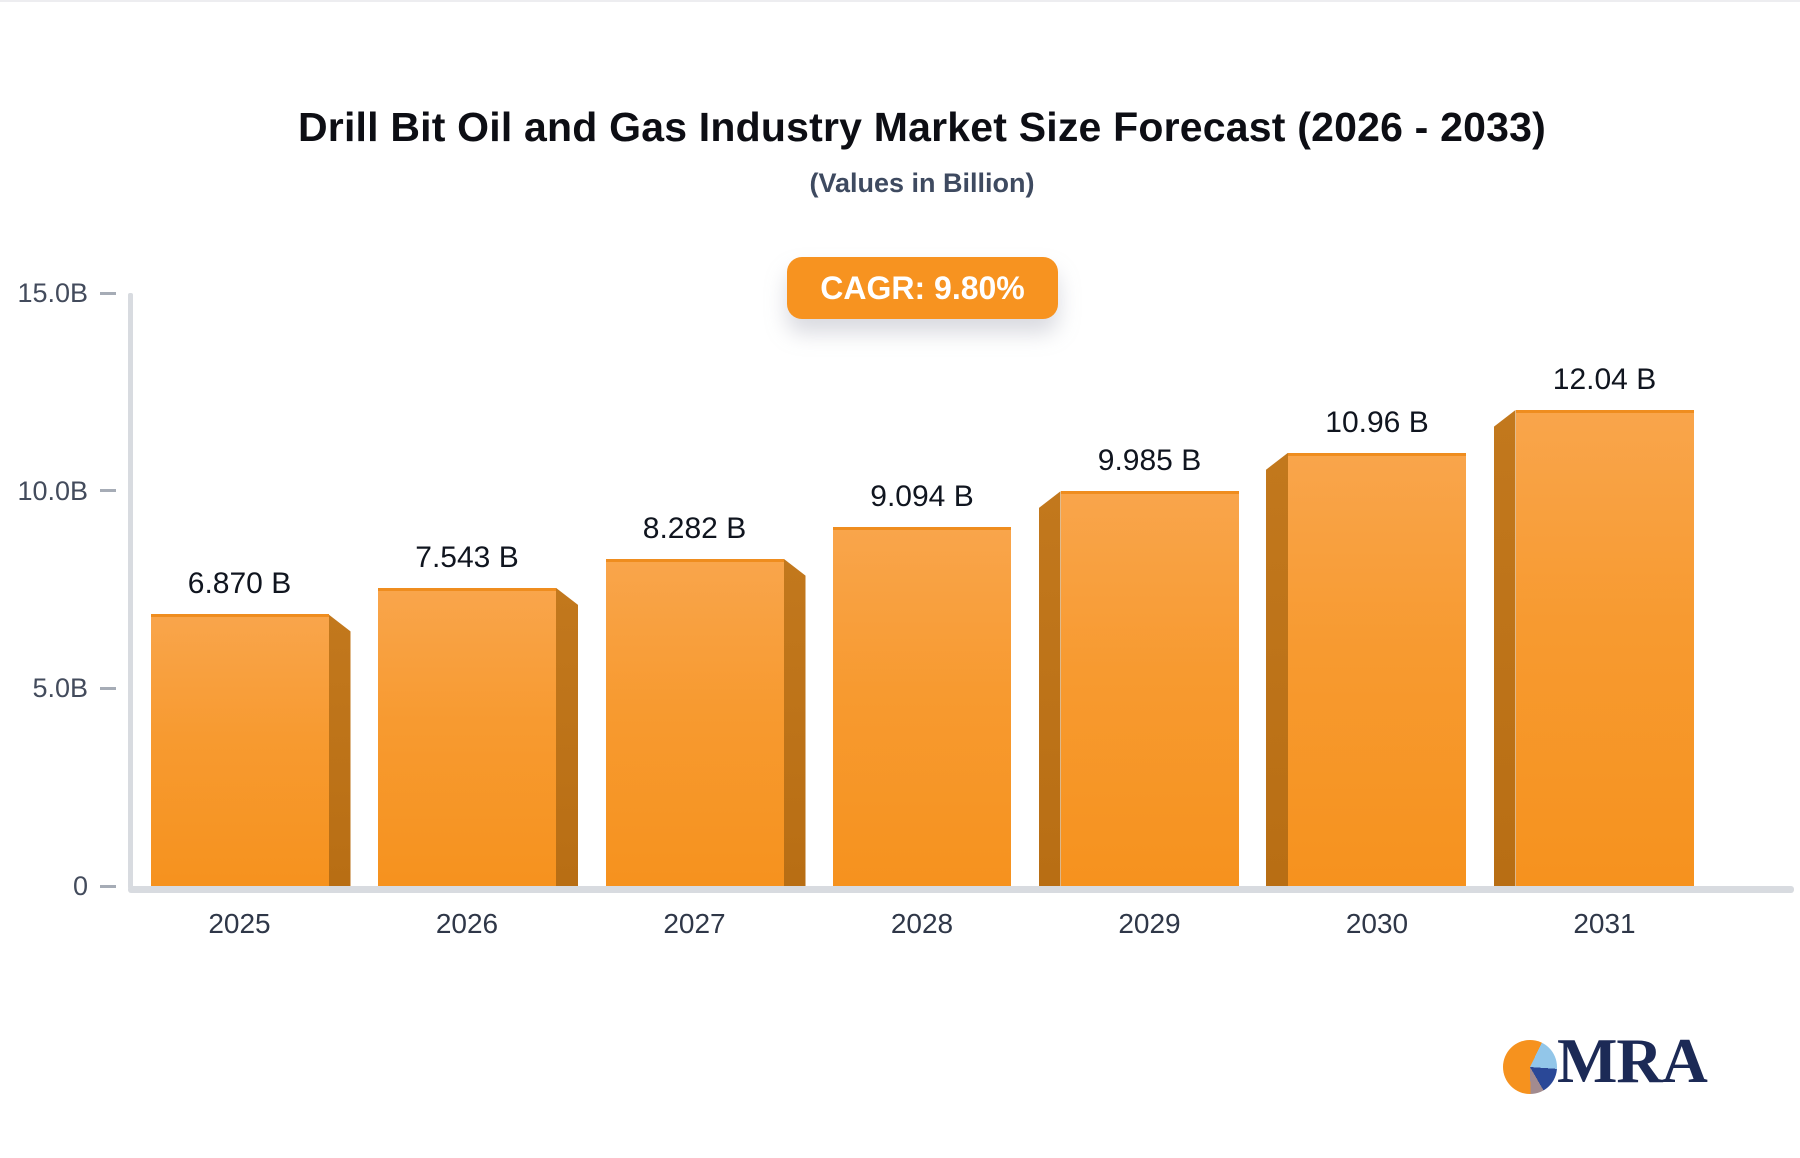 The width and height of the screenshot is (1800, 1158). I want to click on mra-logo: MRA, so click(1627, 1072).